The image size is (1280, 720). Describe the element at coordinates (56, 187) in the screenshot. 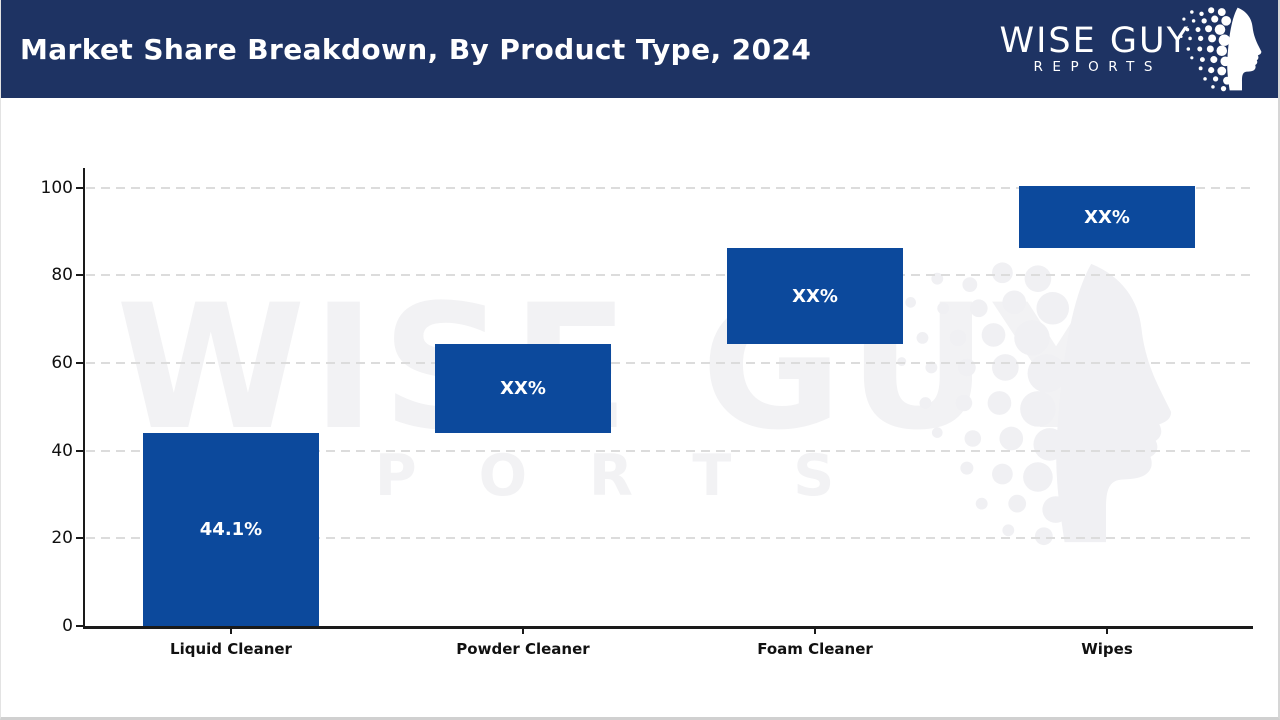

I see `y-tick-label-100: 100` at that location.